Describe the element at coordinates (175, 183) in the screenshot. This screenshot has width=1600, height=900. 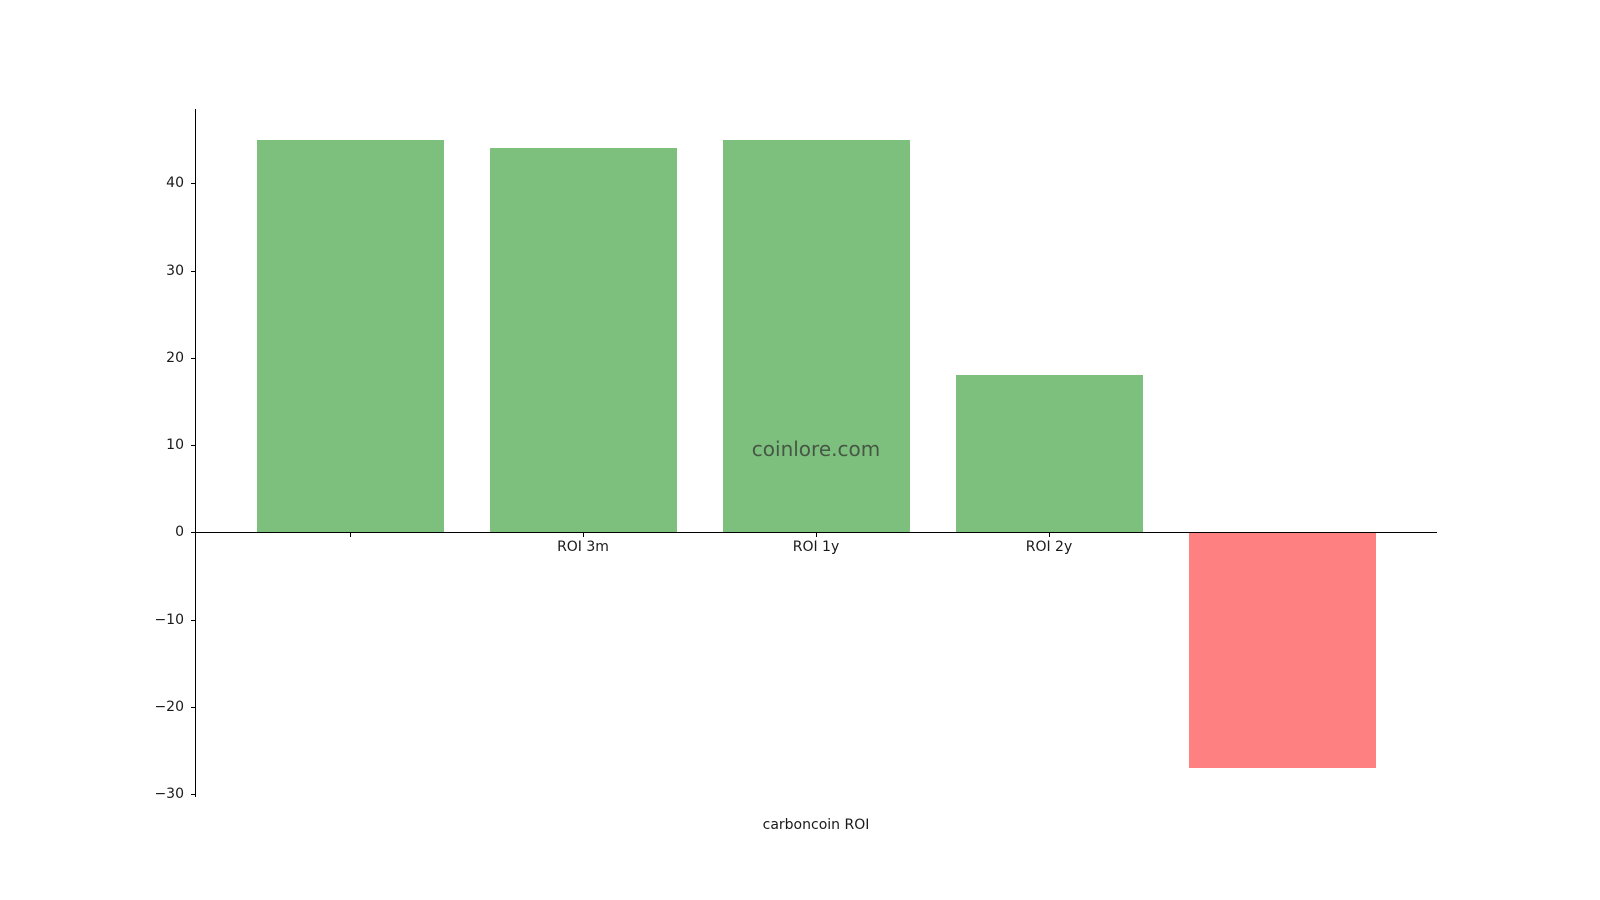
I see `y-tick-label: 40` at that location.